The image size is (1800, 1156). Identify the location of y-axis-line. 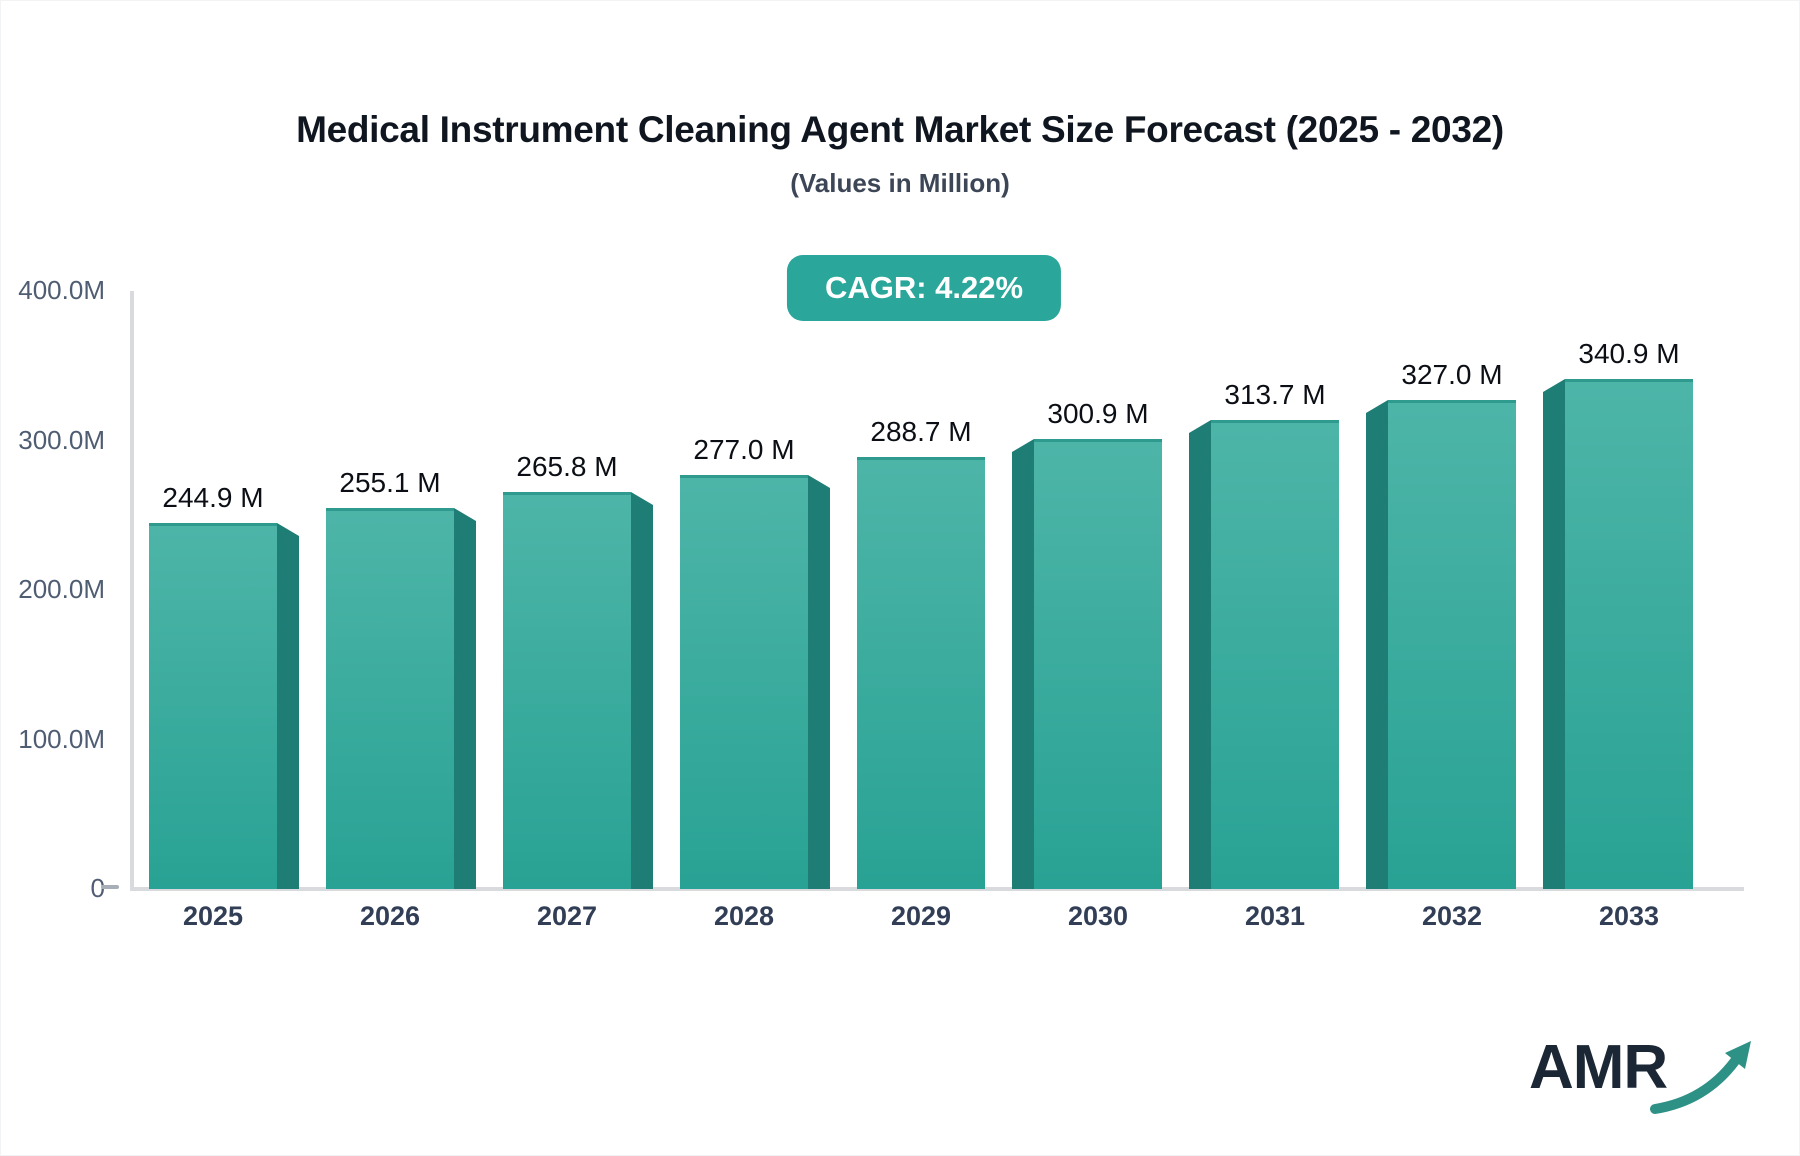
(132, 590).